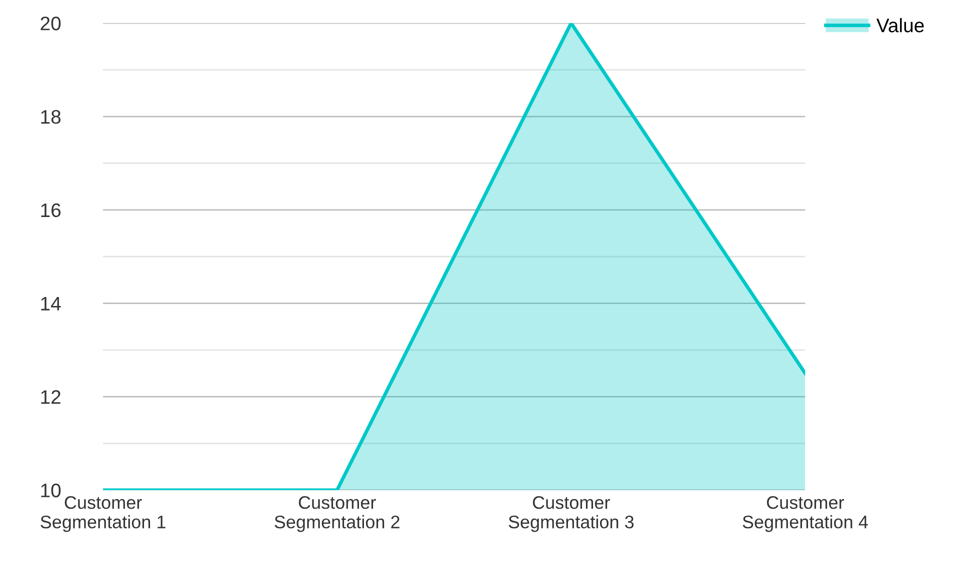 The image size is (954, 564). Describe the element at coordinates (50, 23) in the screenshot. I see `y-tick-label: 20` at that location.